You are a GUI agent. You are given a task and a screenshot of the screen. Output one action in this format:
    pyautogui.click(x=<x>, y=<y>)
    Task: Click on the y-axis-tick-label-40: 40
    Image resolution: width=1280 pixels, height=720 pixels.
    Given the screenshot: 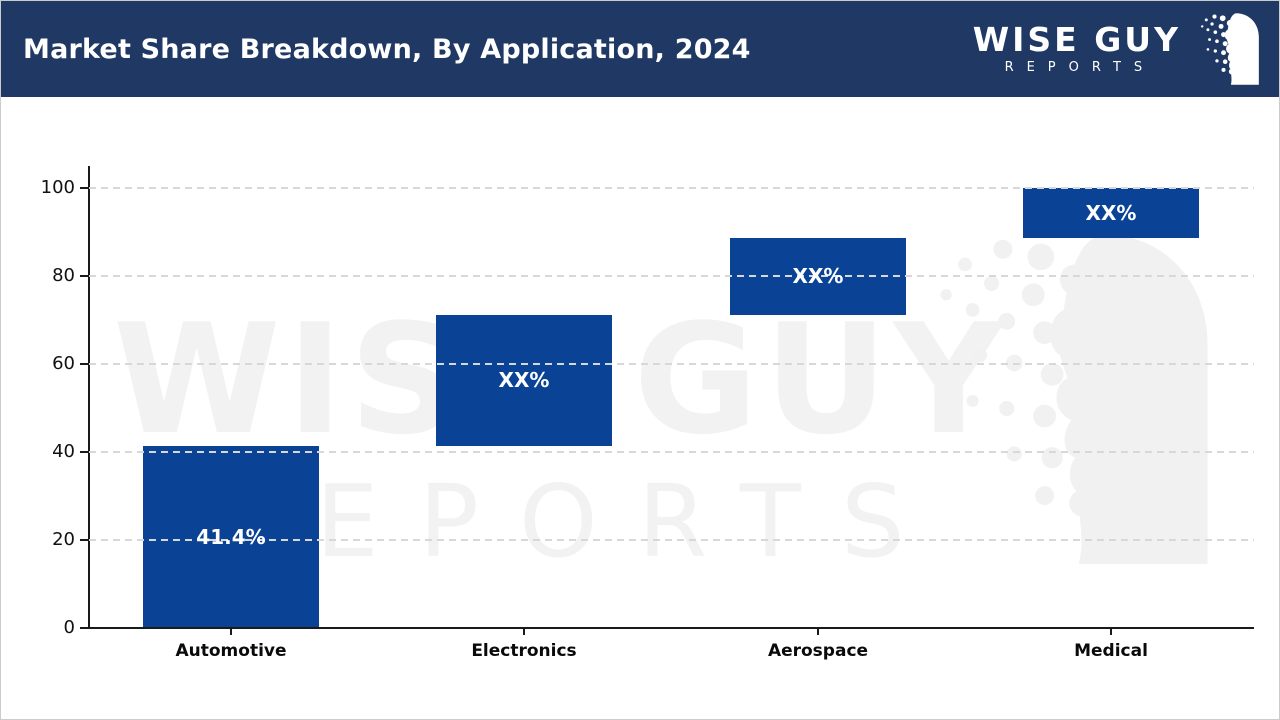 What is the action you would take?
    pyautogui.click(x=63, y=451)
    